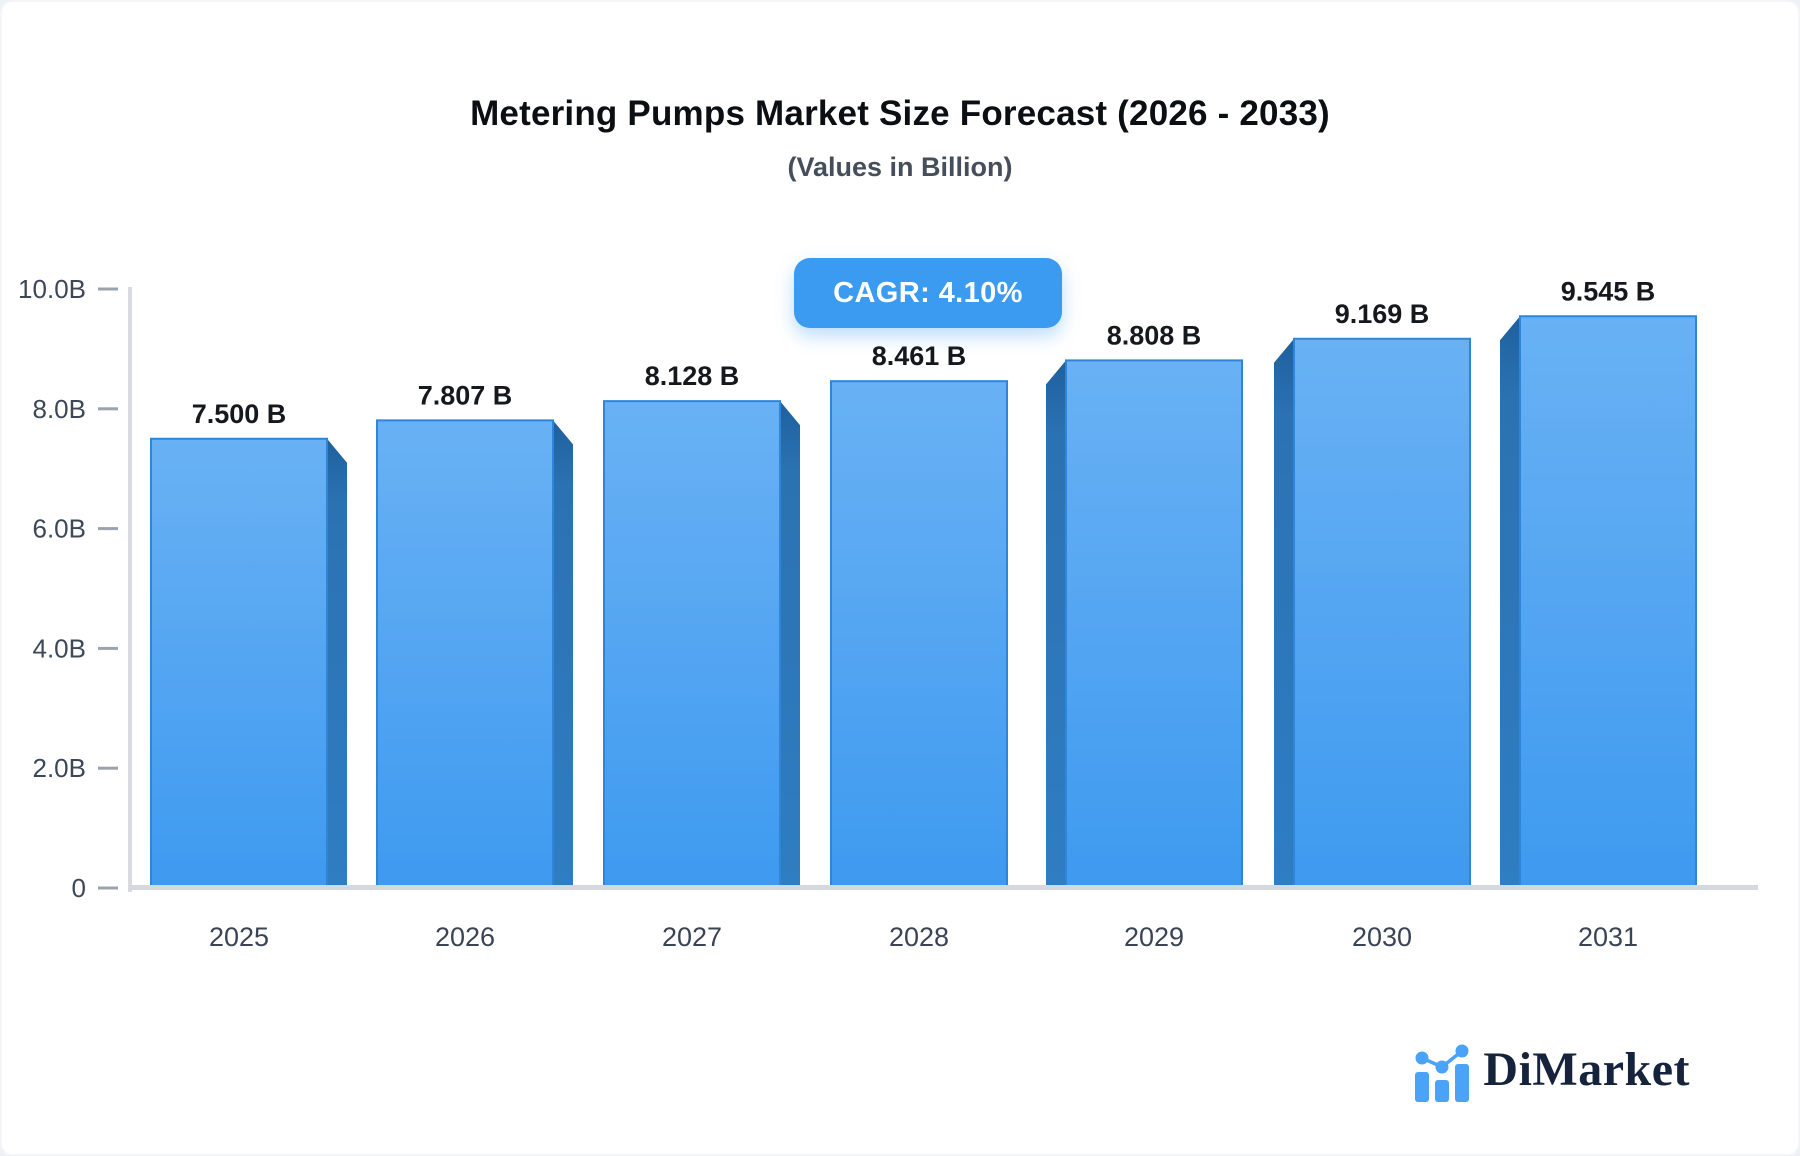 The image size is (1800, 1156). What do you see at coordinates (1382, 937) in the screenshot?
I see `x-tick-label-2030: 2030` at bounding box center [1382, 937].